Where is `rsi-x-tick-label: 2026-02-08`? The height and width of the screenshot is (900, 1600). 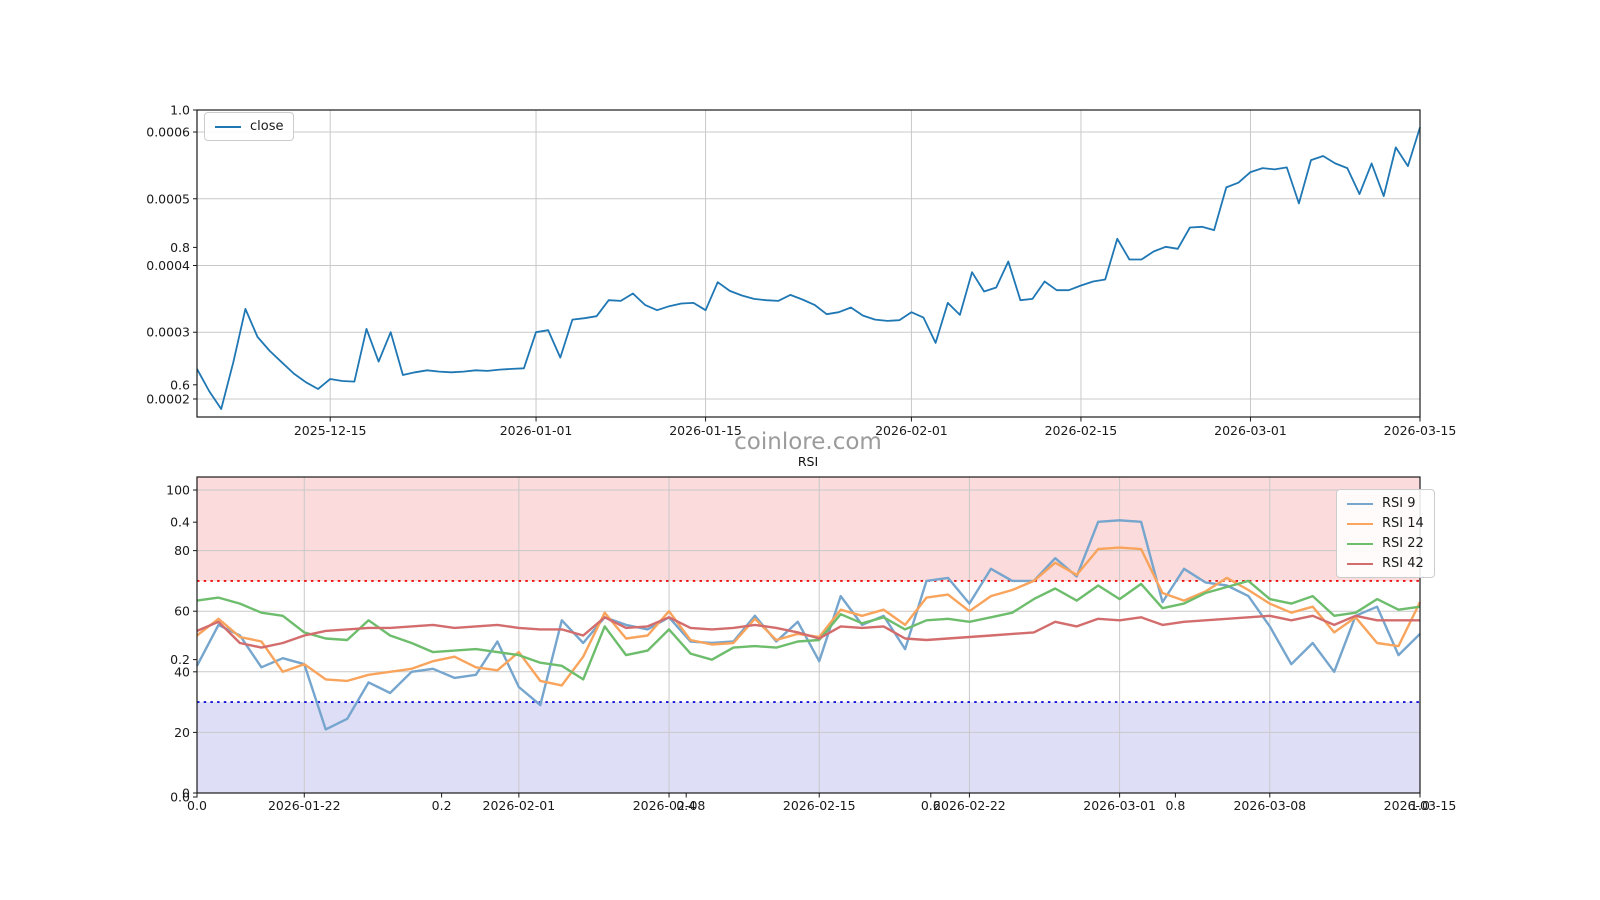
rsi-x-tick-label: 2026-02-08 is located at coordinates (669, 805).